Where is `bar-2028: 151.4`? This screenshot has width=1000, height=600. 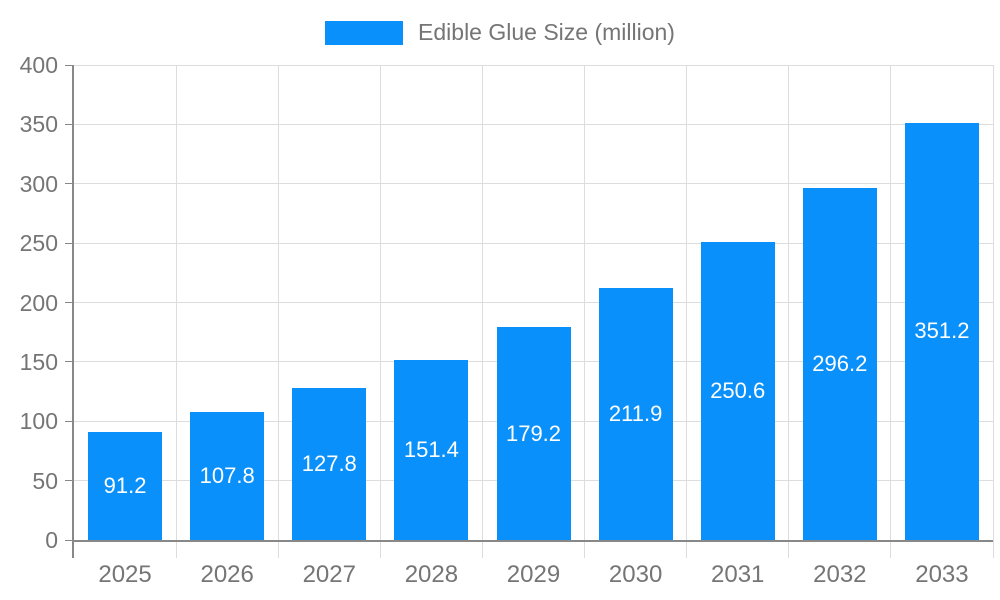
bar-2028: 151.4 is located at coordinates (431, 450).